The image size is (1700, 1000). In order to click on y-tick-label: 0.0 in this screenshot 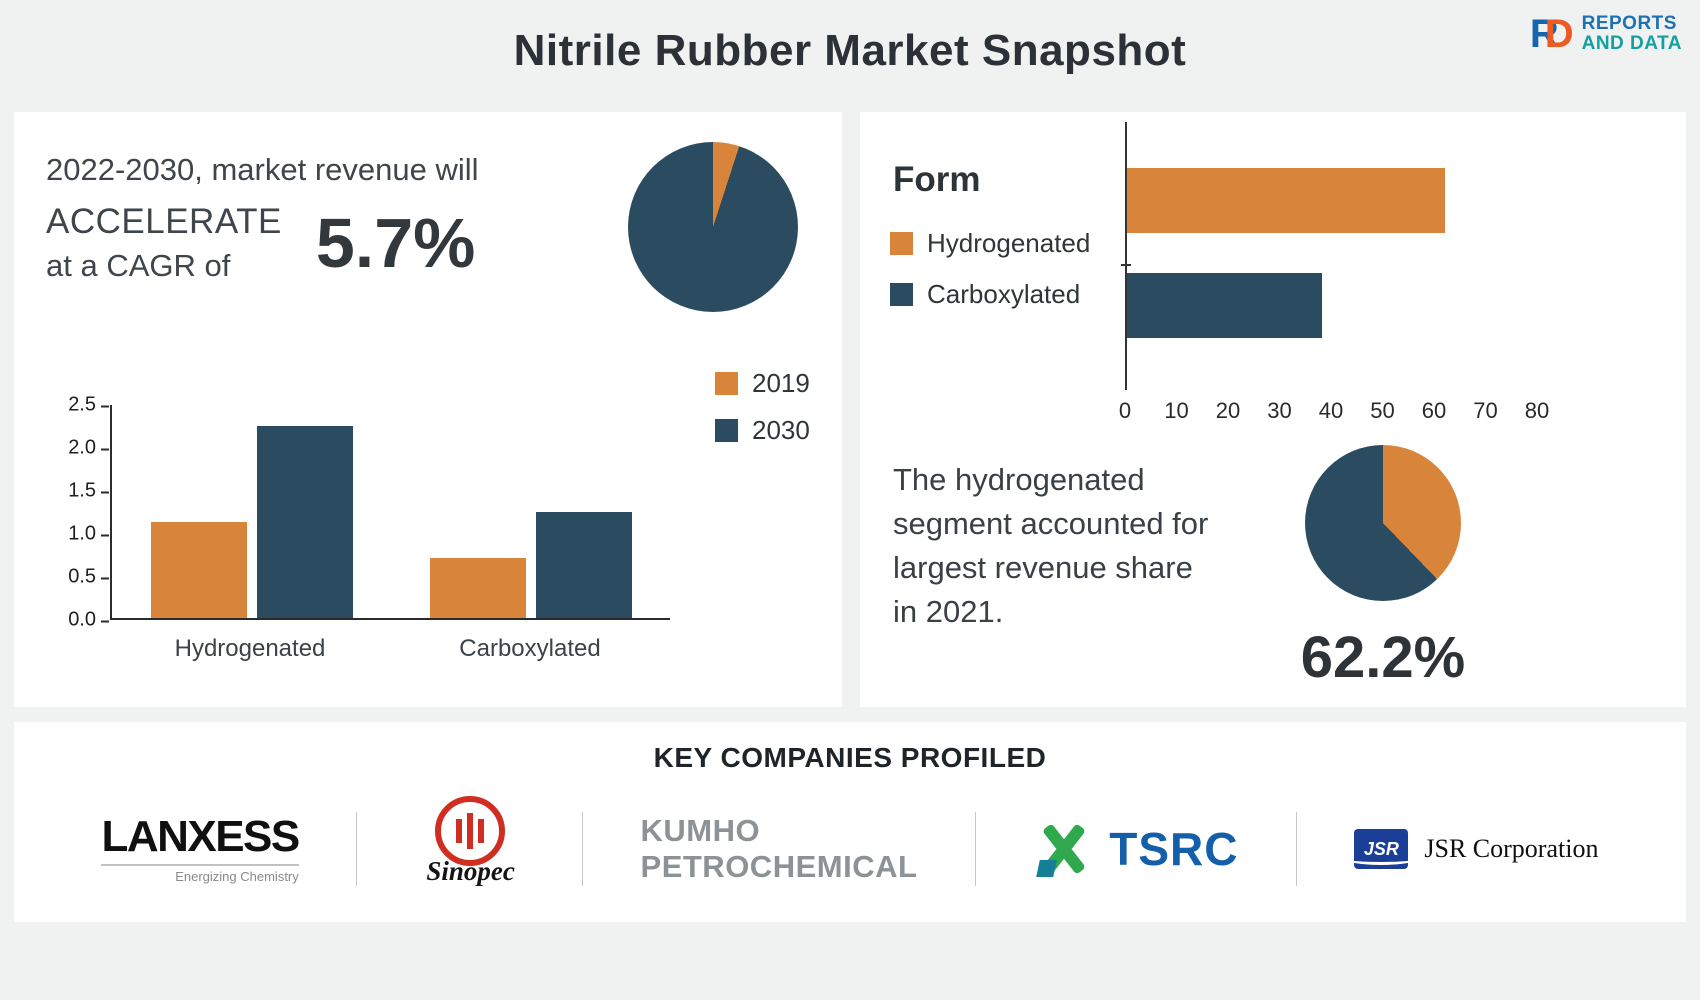, I will do `click(88, 619)`.